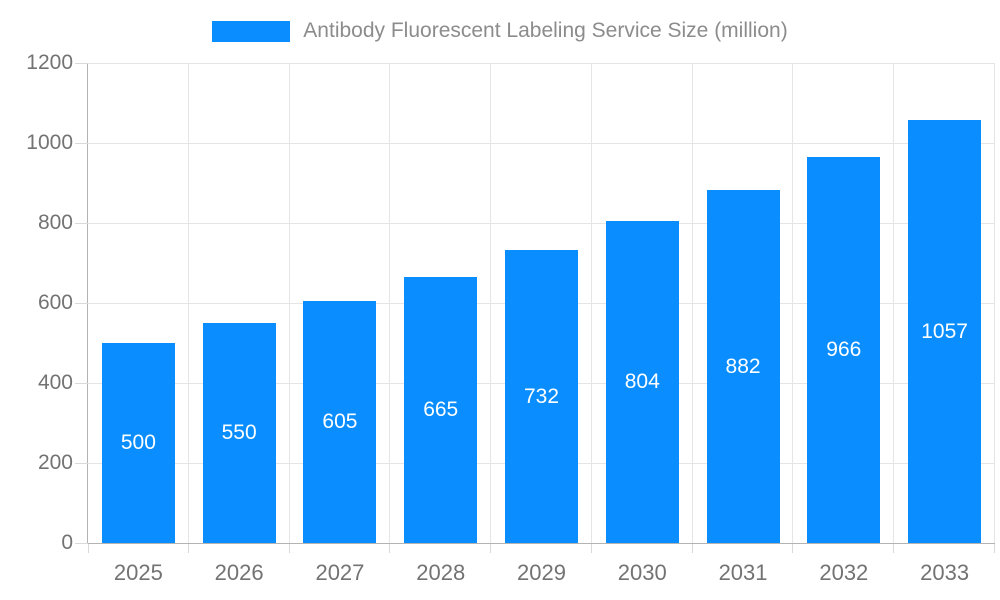  What do you see at coordinates (251, 31) in the screenshot?
I see `legend-swatch-icon` at bounding box center [251, 31].